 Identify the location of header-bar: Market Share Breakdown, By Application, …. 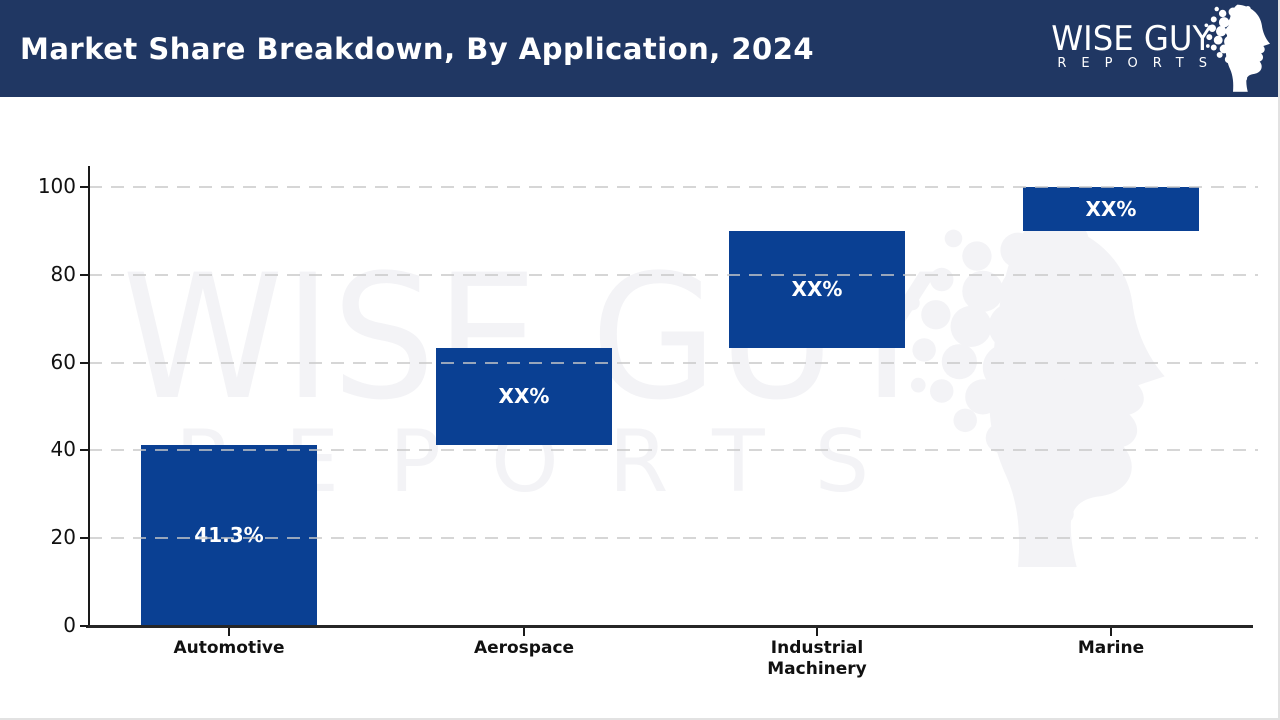
(639, 48).